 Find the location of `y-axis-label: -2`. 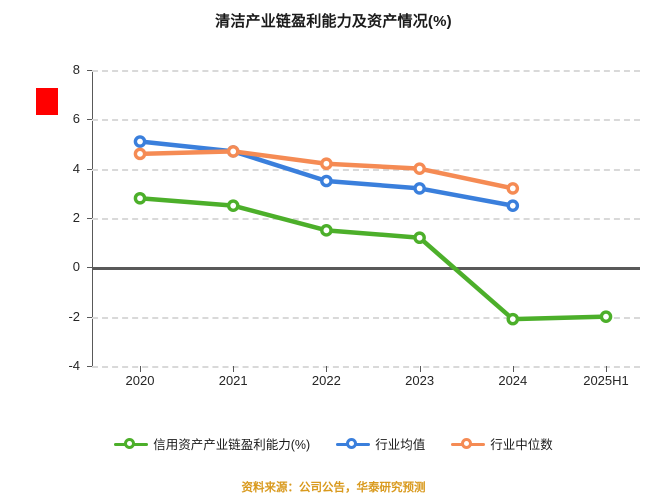

y-axis-label: -2 is located at coordinates (74, 316).